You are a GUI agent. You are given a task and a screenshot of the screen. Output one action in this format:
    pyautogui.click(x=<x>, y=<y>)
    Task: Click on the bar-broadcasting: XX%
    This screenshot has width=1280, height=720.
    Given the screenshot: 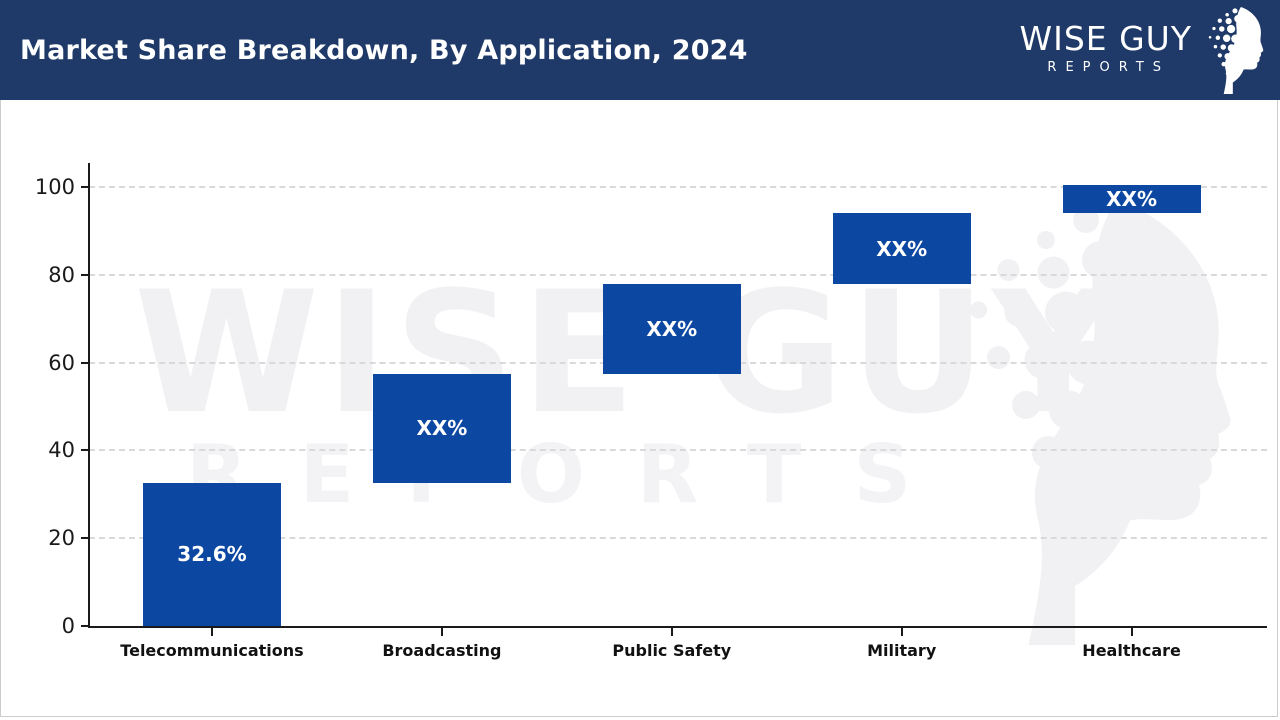 What is the action you would take?
    pyautogui.click(x=441, y=428)
    